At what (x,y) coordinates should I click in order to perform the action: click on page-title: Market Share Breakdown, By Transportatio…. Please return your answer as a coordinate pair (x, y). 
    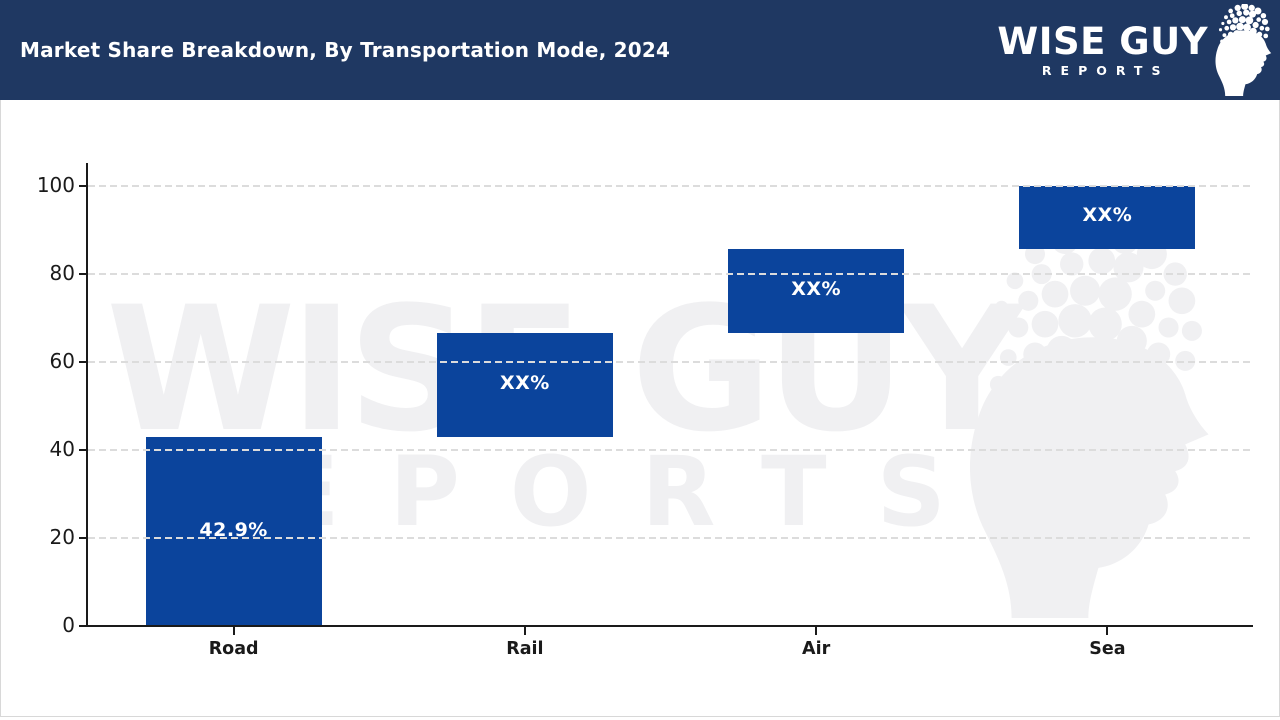
    Looking at the image, I should click on (345, 50).